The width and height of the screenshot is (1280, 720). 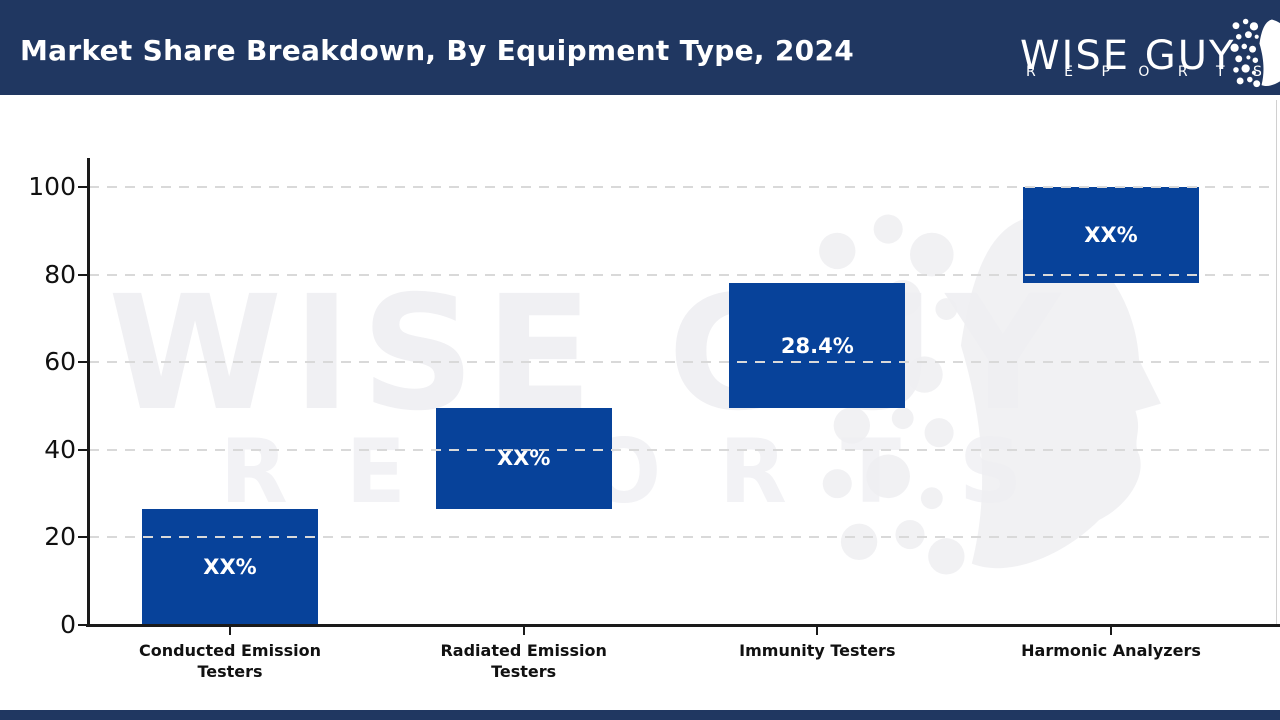 What do you see at coordinates (817, 650) in the screenshot?
I see `x-category-label: Immunity Testers` at bounding box center [817, 650].